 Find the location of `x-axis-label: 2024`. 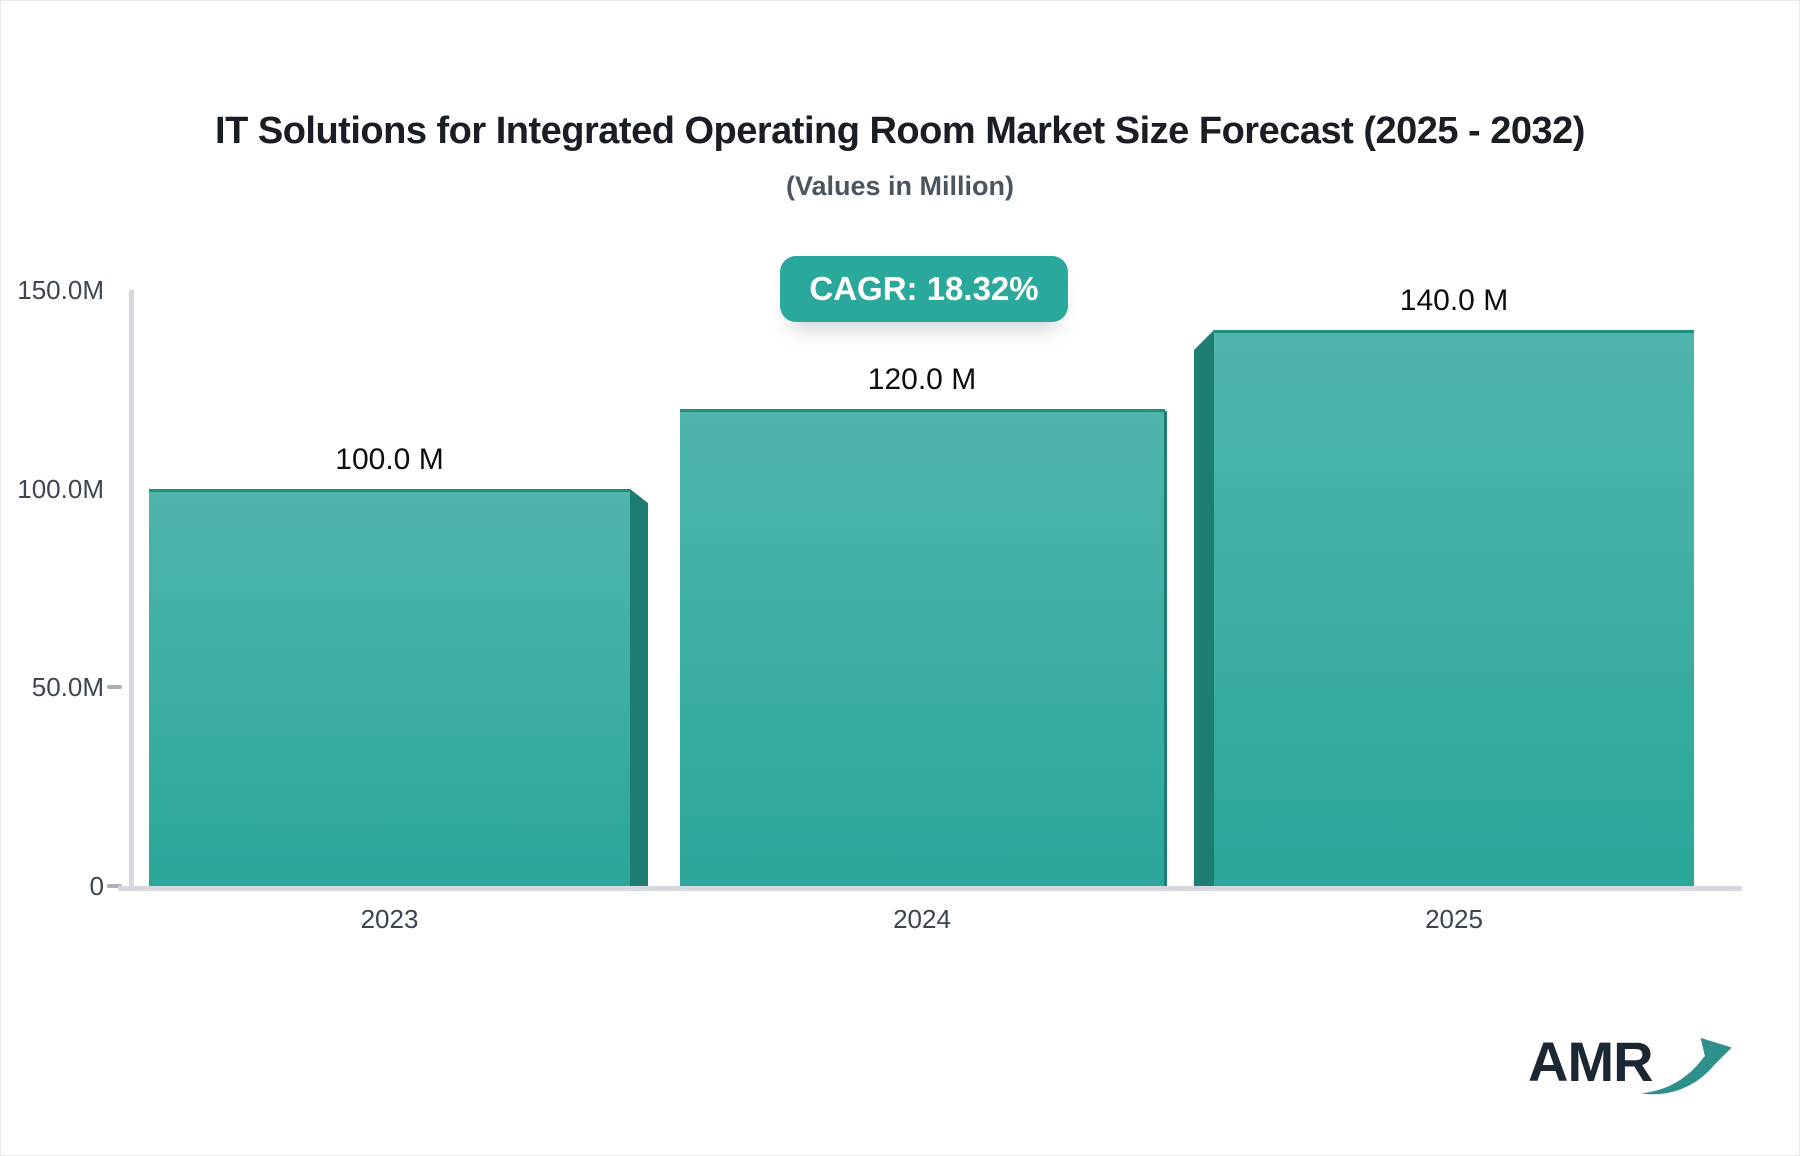

x-axis-label: 2024 is located at coordinates (922, 919).